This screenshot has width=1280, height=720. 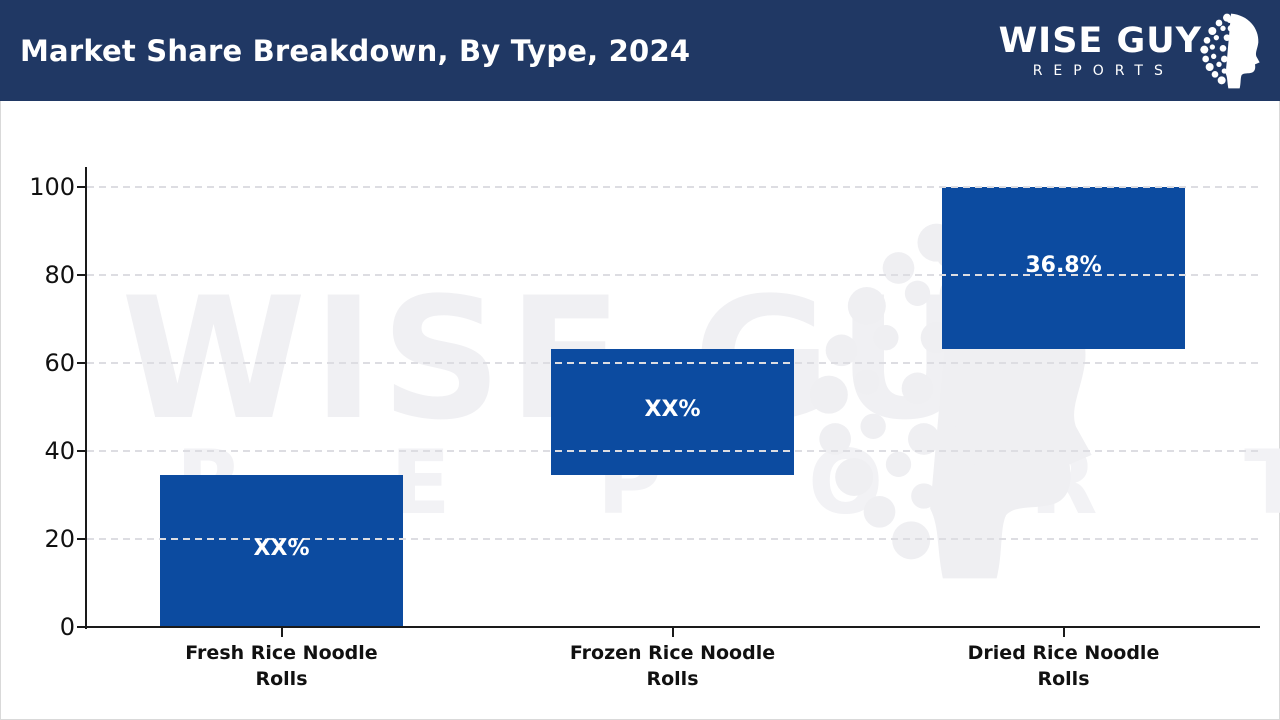 What do you see at coordinates (281, 666) in the screenshot?
I see `x-category-label: Fresh Rice Noodle Rolls` at bounding box center [281, 666].